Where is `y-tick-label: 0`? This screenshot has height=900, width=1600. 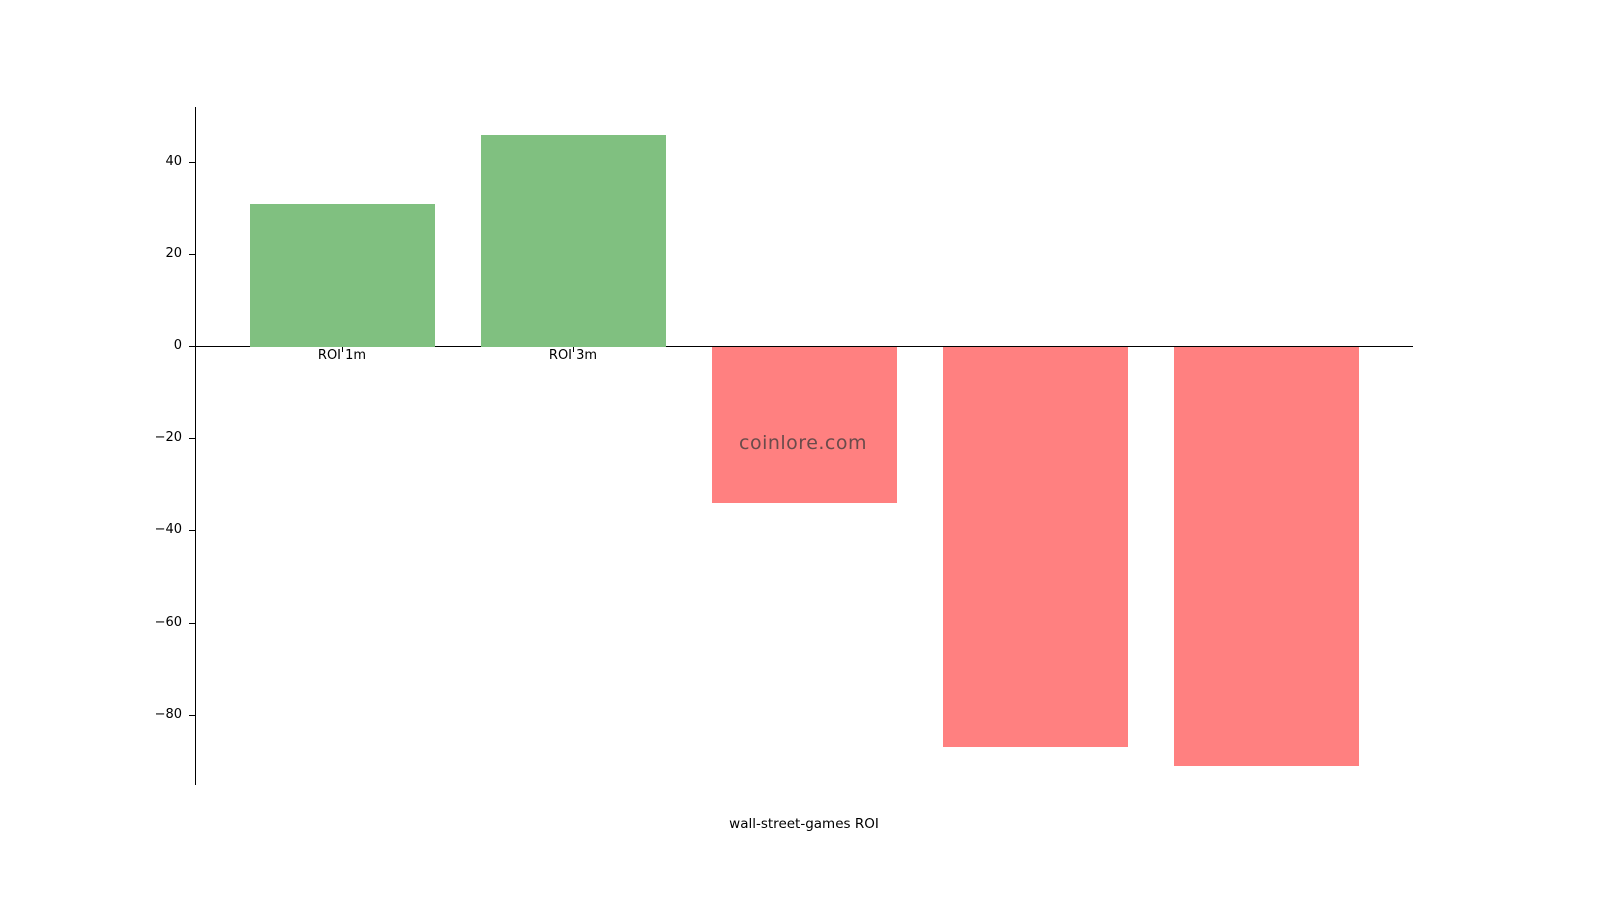
y-tick-label: 0 is located at coordinates (177, 345).